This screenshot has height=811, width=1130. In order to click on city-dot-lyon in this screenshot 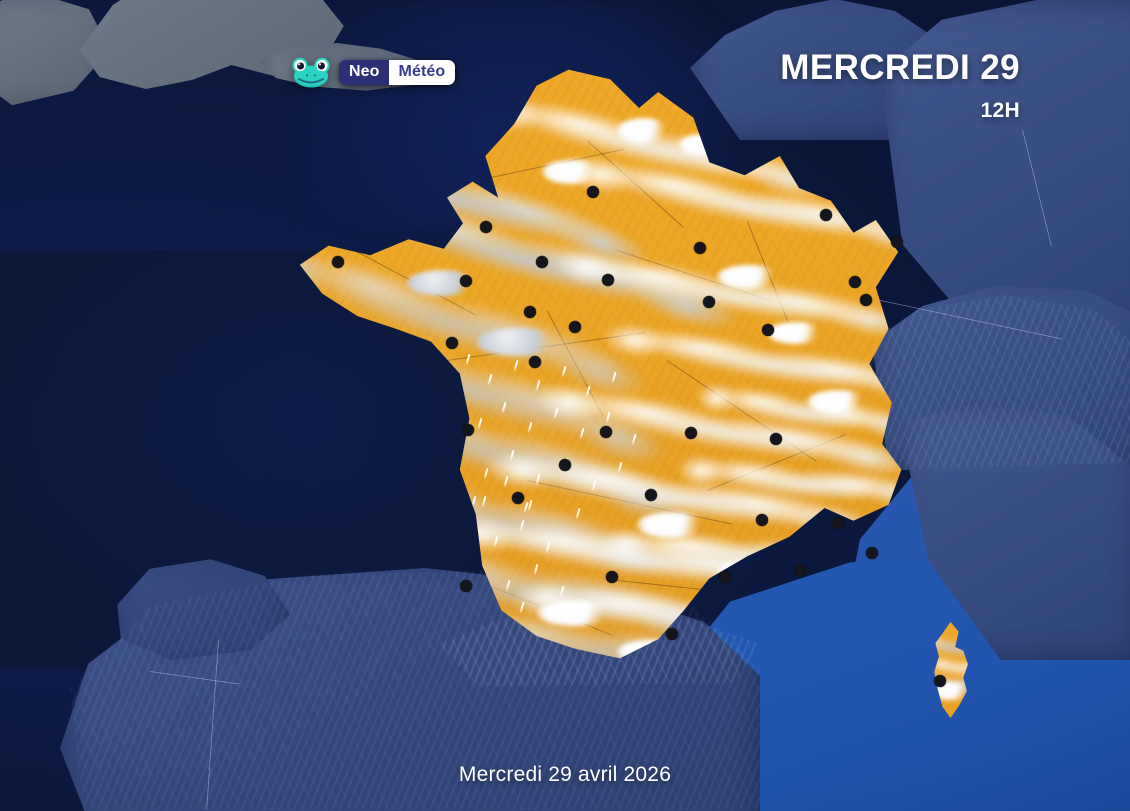, I will do `click(776, 439)`.